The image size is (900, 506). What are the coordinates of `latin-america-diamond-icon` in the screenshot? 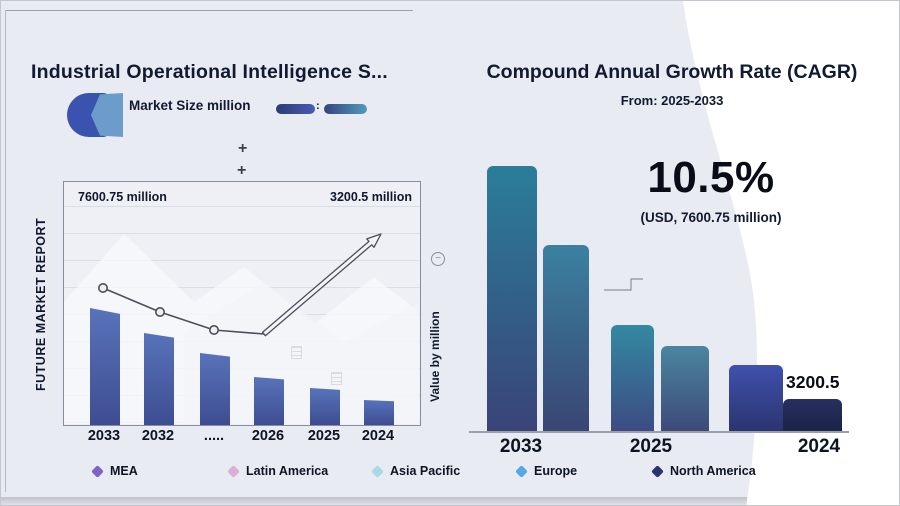 It's located at (233, 471).